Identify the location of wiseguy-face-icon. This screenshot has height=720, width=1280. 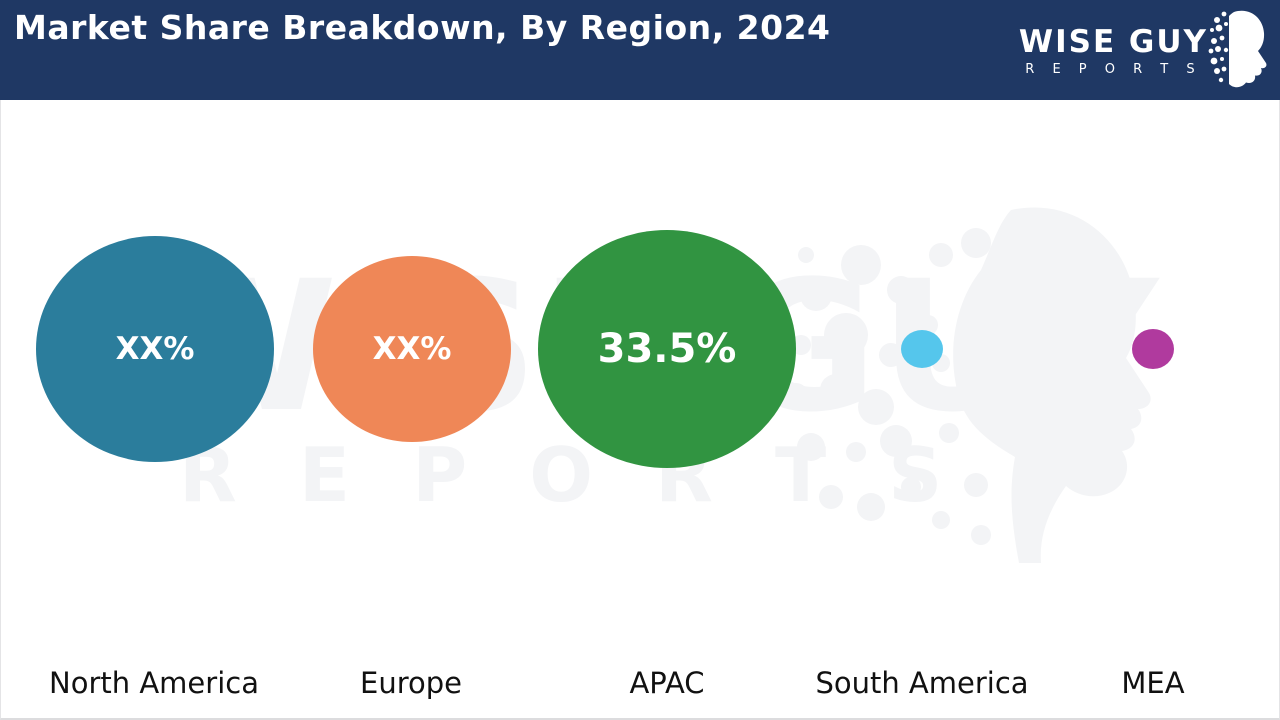
(1237, 49).